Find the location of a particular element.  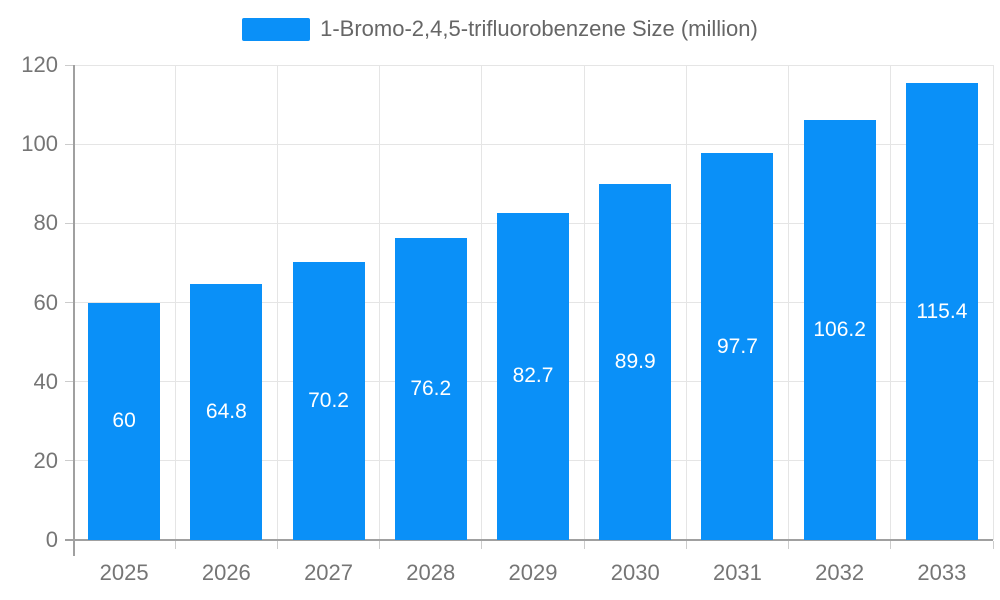

bar-value-label-2033: 115.4 is located at coordinates (942, 311).